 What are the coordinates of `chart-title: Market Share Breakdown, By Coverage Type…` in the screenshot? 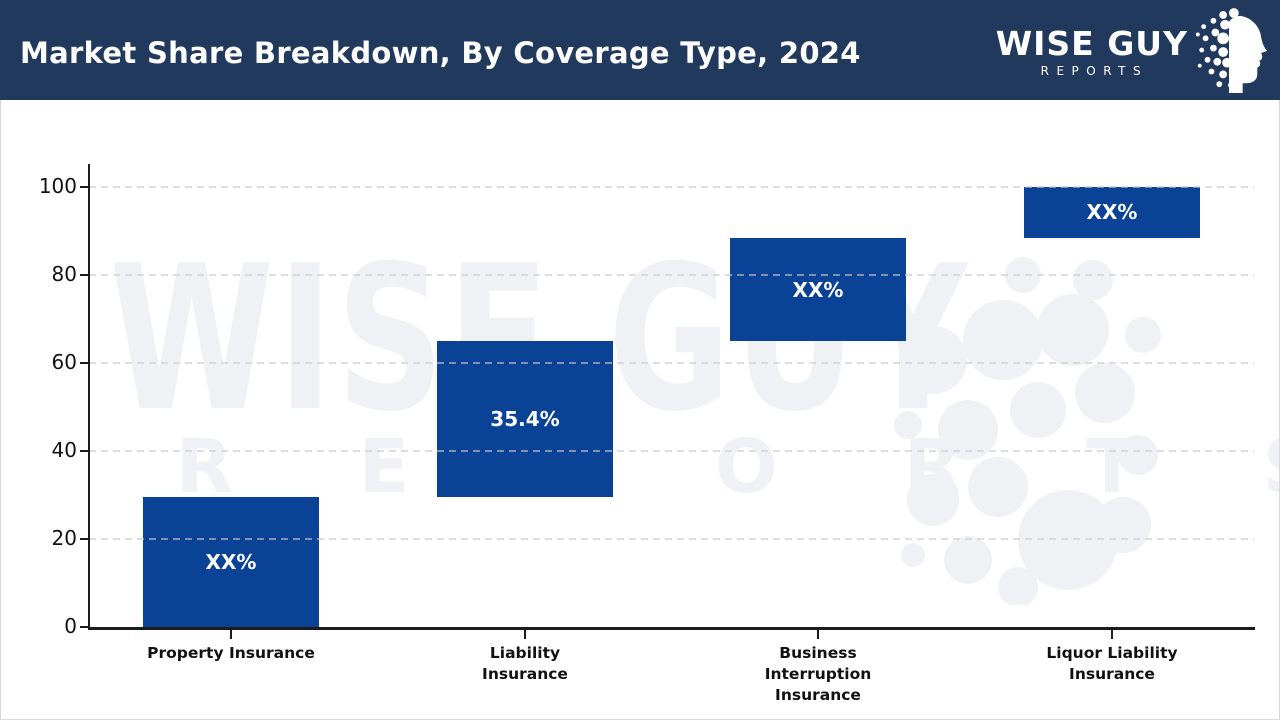 It's located at (440, 53).